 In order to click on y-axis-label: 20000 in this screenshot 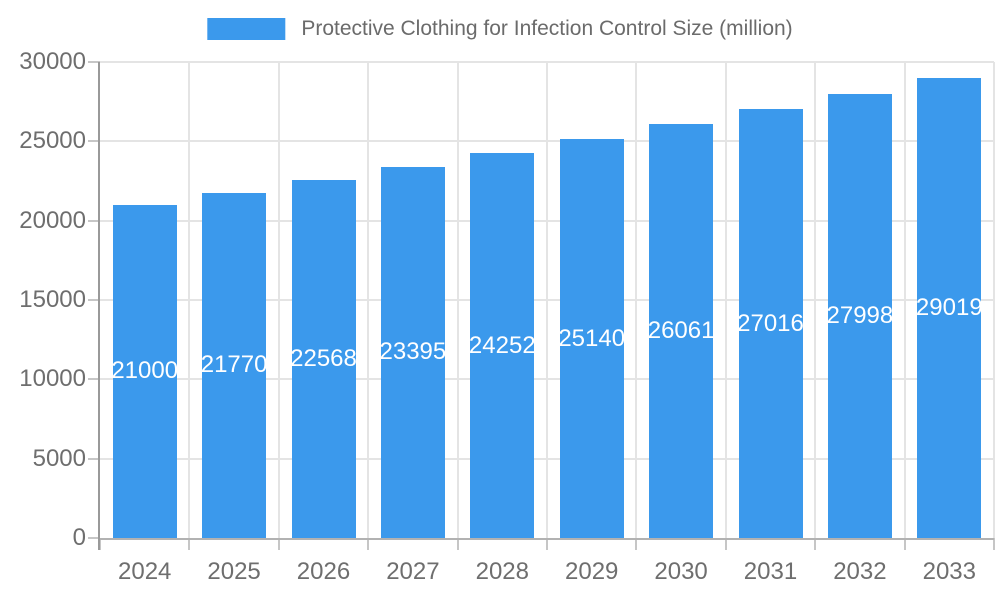, I will do `click(52, 220)`.